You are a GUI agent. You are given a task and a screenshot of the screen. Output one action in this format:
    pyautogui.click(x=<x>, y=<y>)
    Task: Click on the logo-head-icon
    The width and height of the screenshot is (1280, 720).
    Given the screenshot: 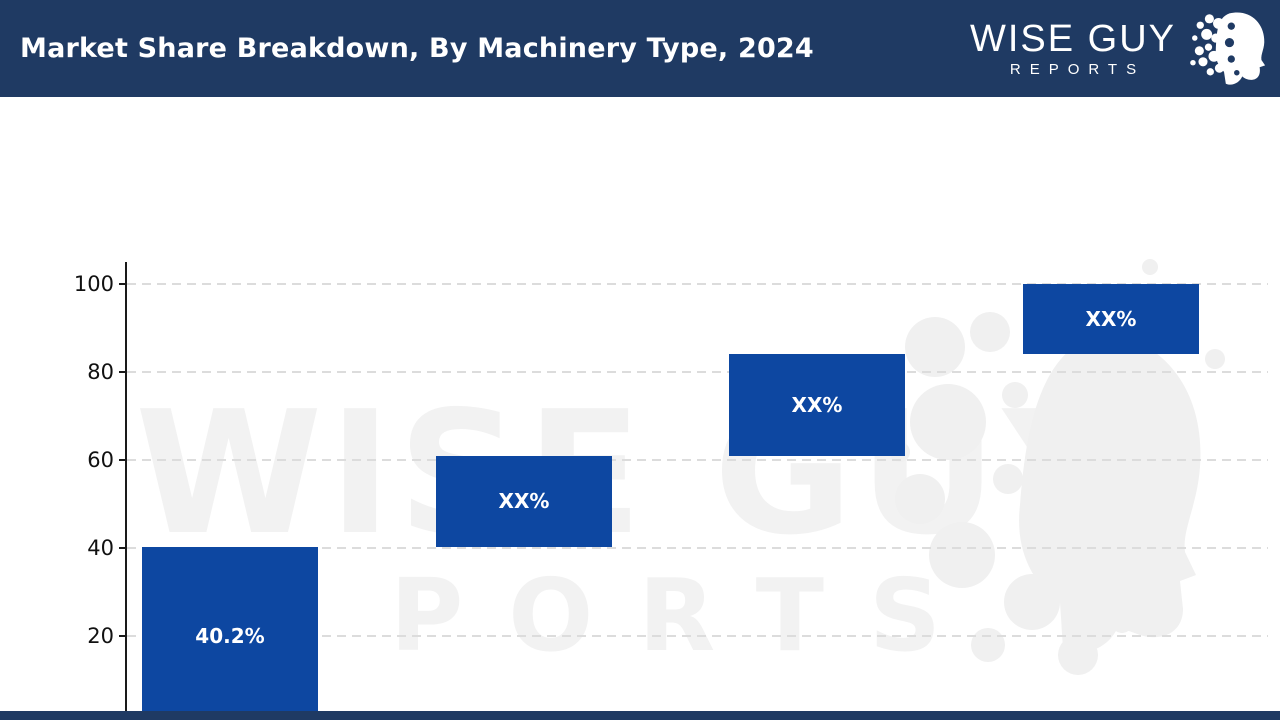 What is the action you would take?
    pyautogui.click(x=1228, y=48)
    